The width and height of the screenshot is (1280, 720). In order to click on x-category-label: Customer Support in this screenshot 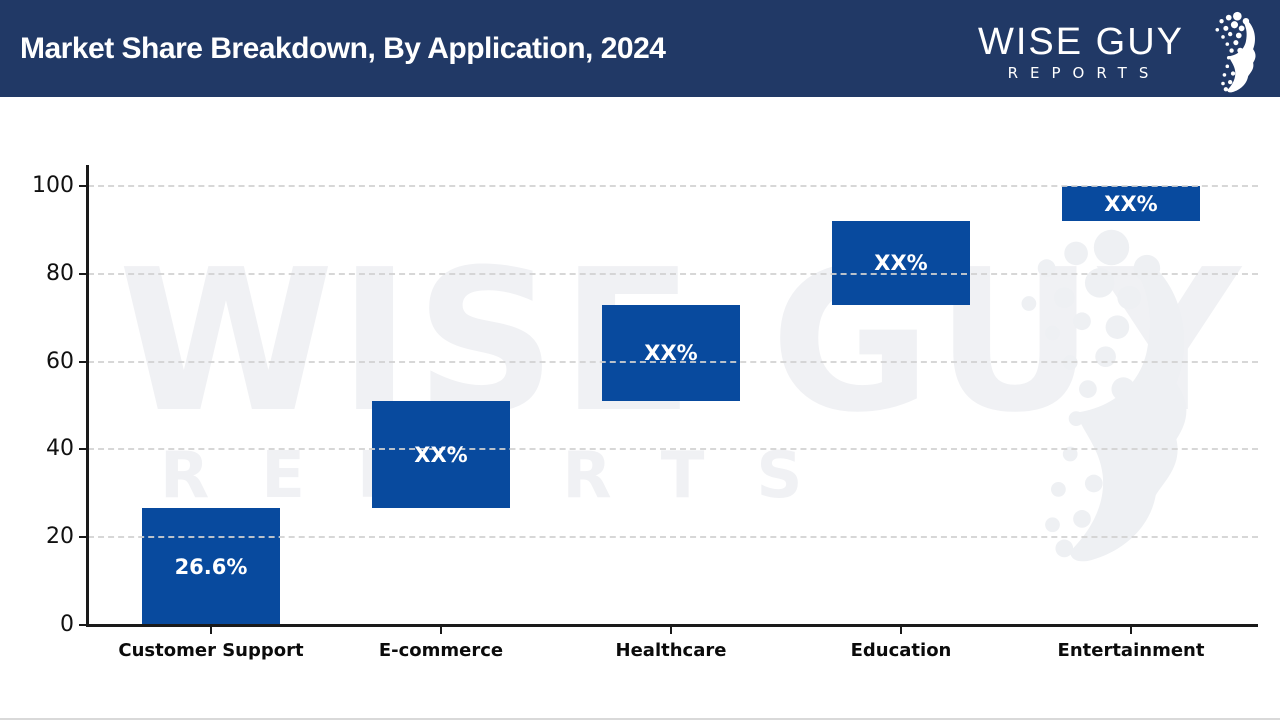, I will do `click(211, 650)`.